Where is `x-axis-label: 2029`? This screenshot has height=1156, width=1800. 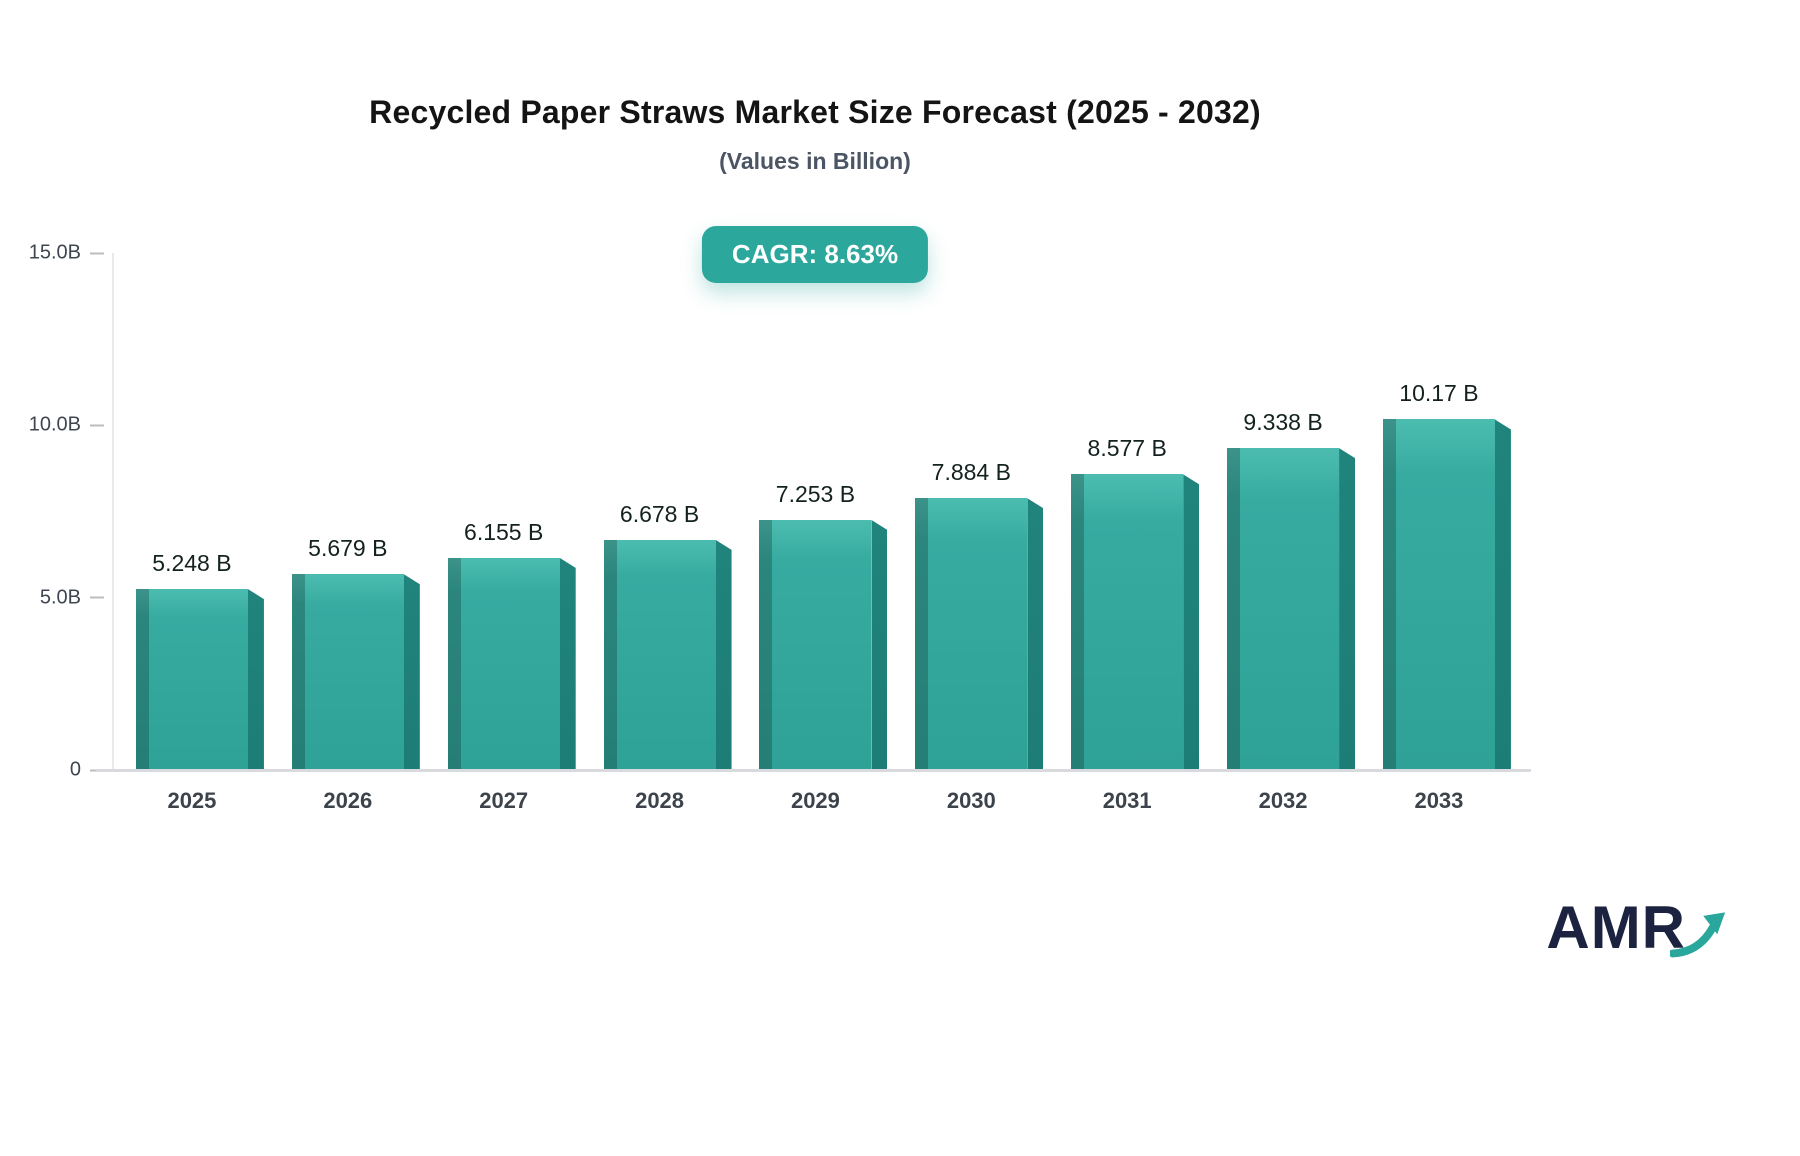 x-axis-label: 2029 is located at coordinates (815, 800).